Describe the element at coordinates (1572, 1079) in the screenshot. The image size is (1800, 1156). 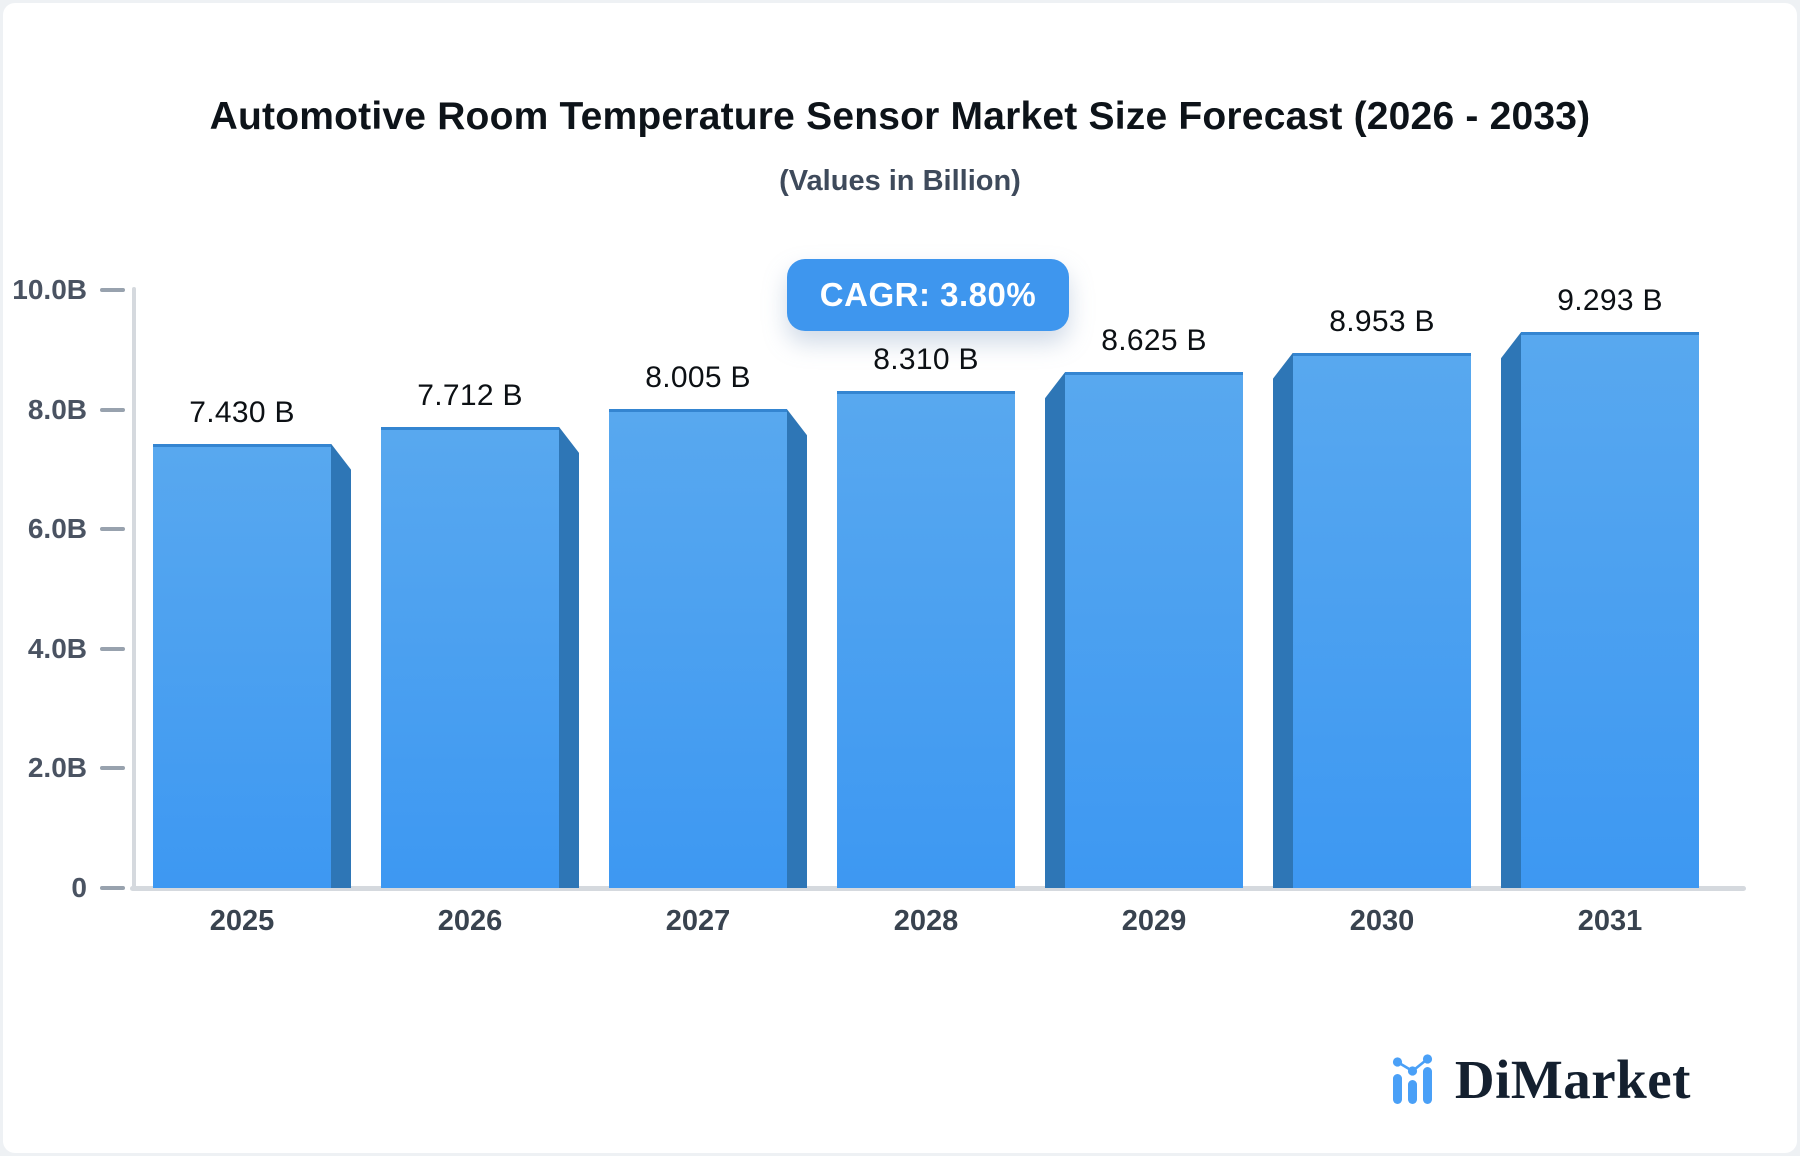
I see `brand-logo-text: DiMarket` at that location.